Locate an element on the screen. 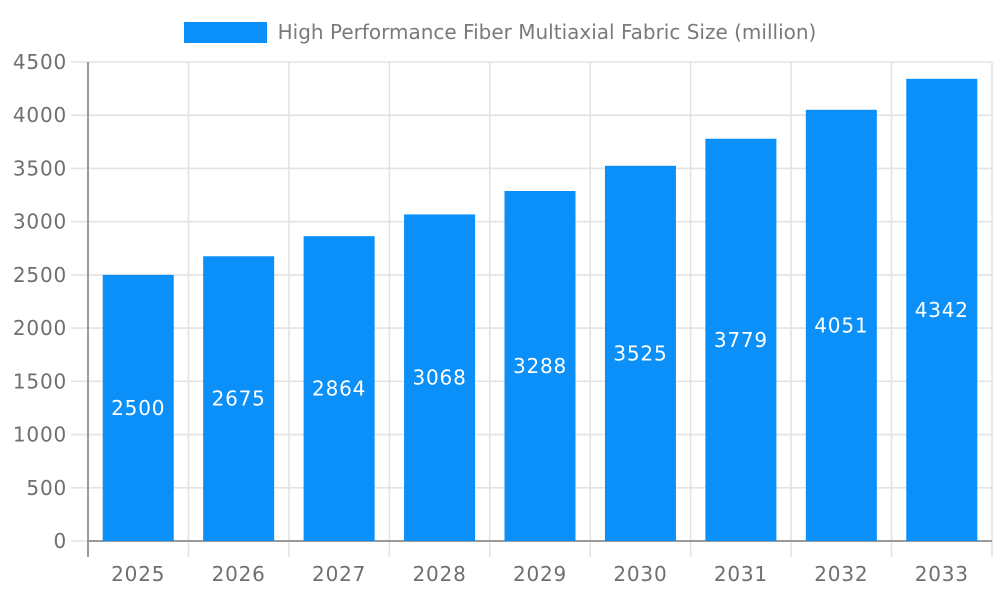  y-tick-label: 3000 is located at coordinates (40, 222).